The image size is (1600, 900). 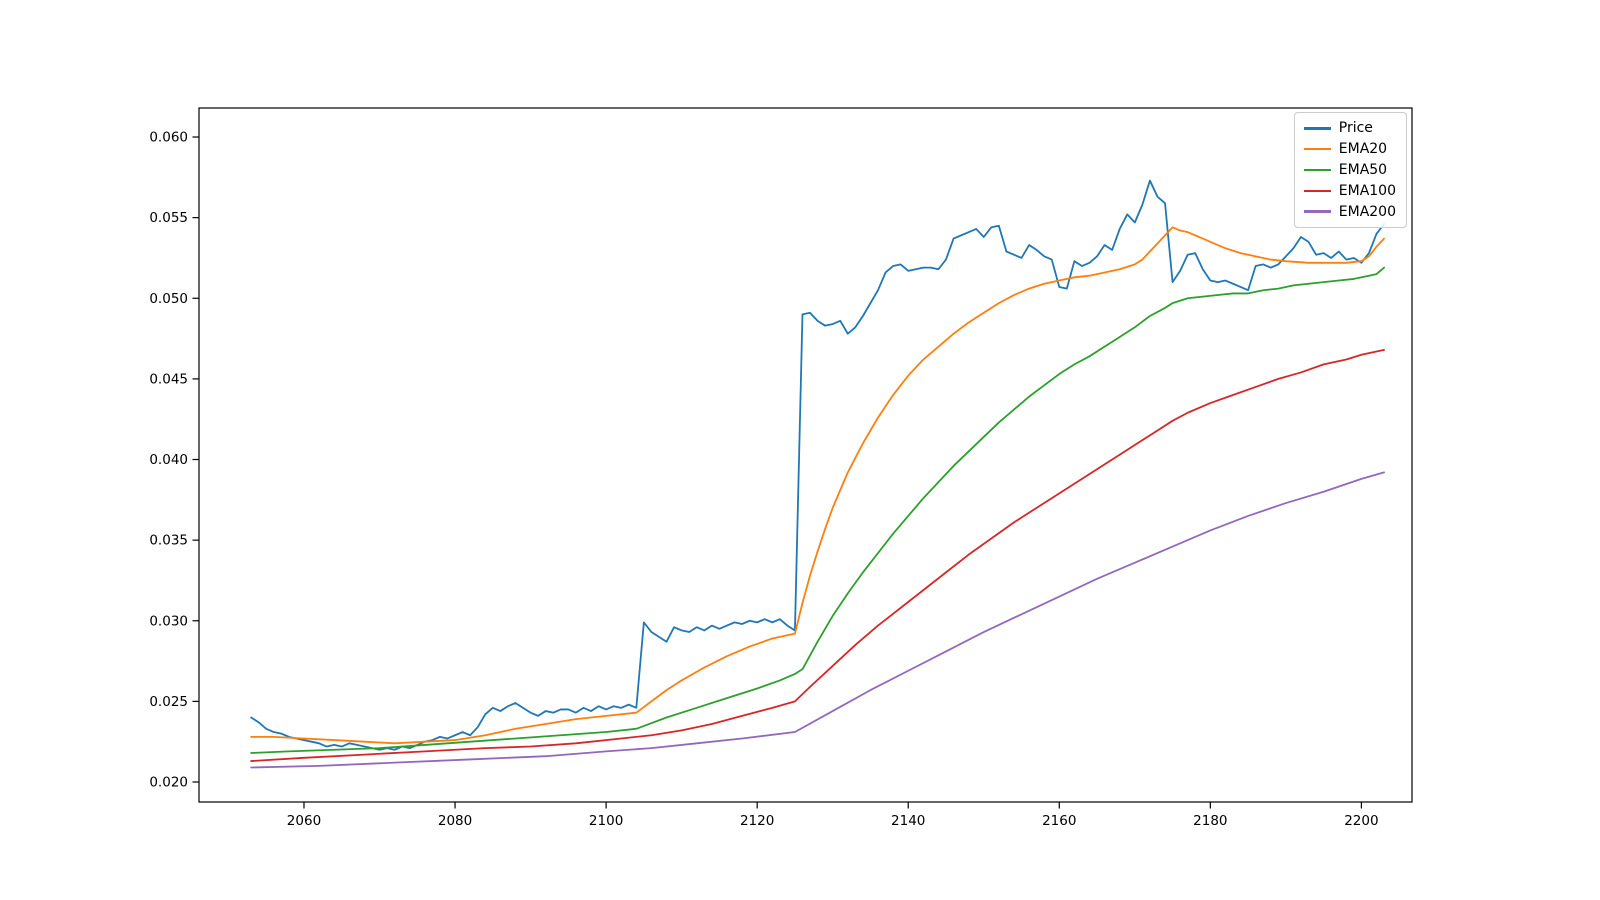 I want to click on legend-item-ema200: EMA200, so click(x=1349, y=211).